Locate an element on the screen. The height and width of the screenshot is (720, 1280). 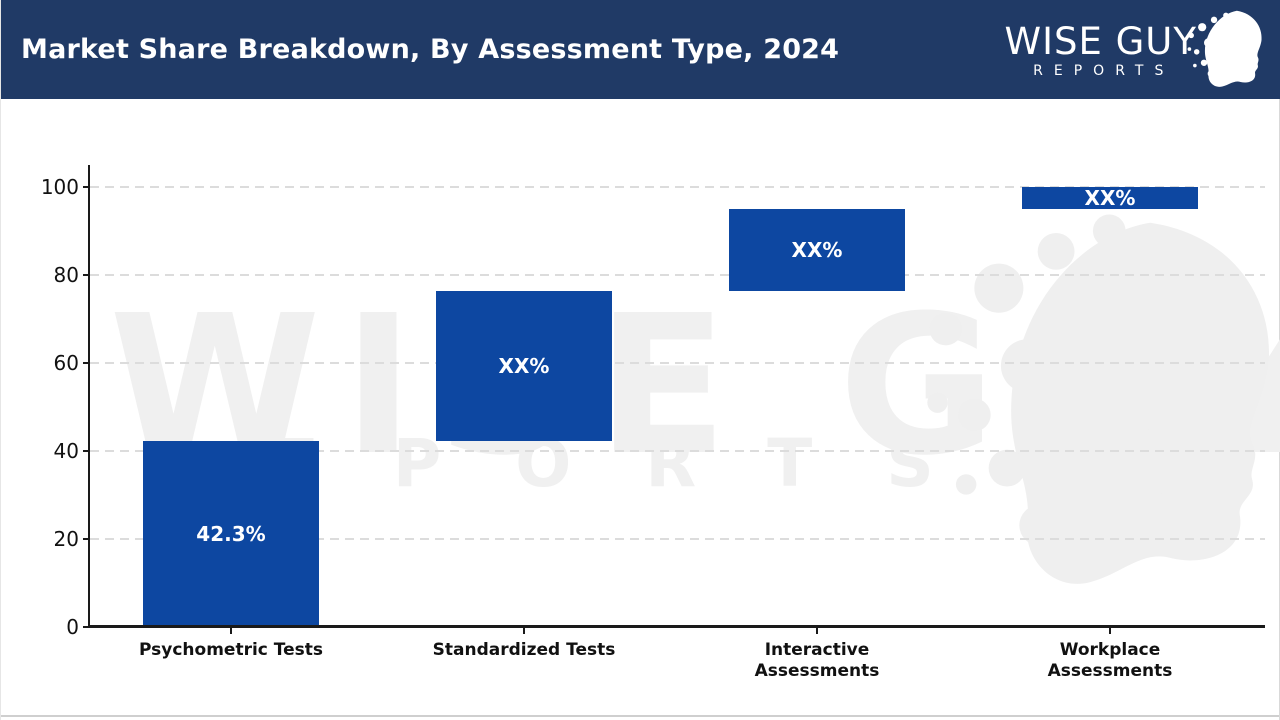
brand-subtitle: REPORTS is located at coordinates (1104, 70).